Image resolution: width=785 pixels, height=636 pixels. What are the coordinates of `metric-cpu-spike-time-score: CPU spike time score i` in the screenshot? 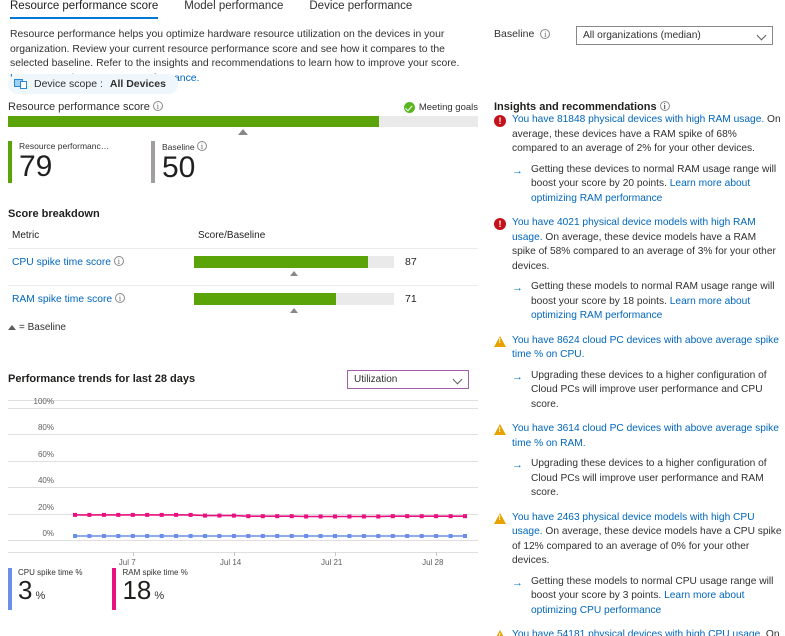 It's located at (101, 262).